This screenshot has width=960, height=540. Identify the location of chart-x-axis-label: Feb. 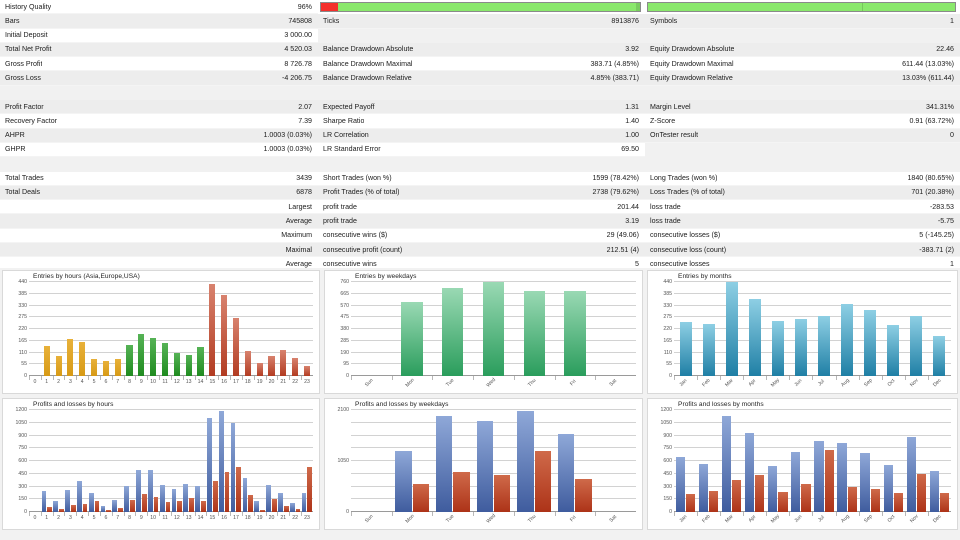
(706, 519).